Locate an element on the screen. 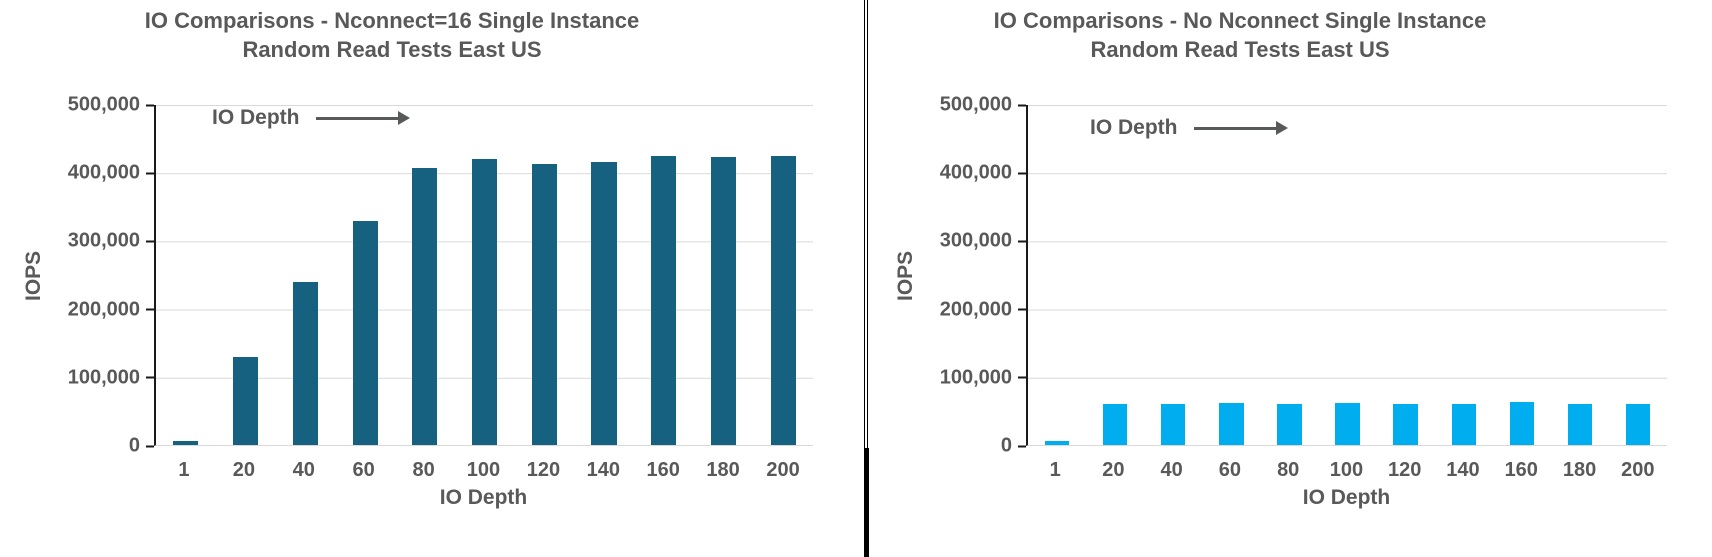 Image resolution: width=1712 pixels, height=557 pixels. right-arrow-icon is located at coordinates (362, 118).